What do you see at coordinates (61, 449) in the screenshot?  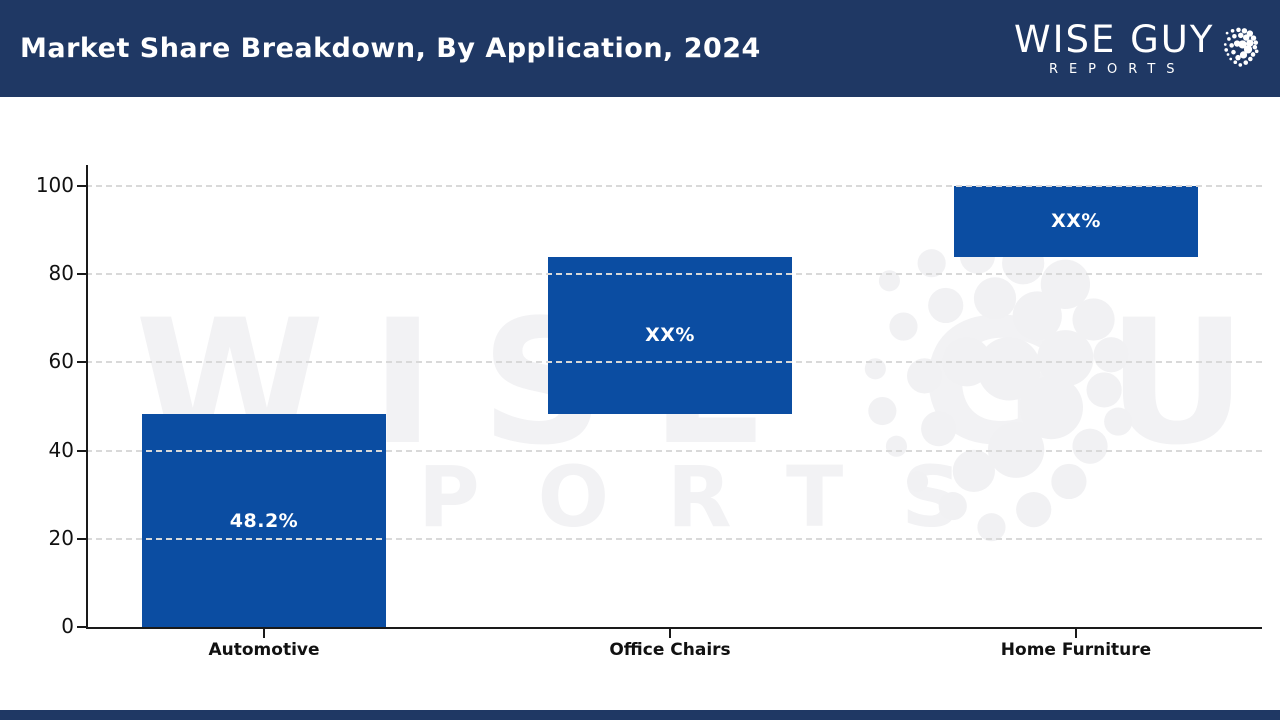 I see `y-axis-tick-label: 40` at bounding box center [61, 449].